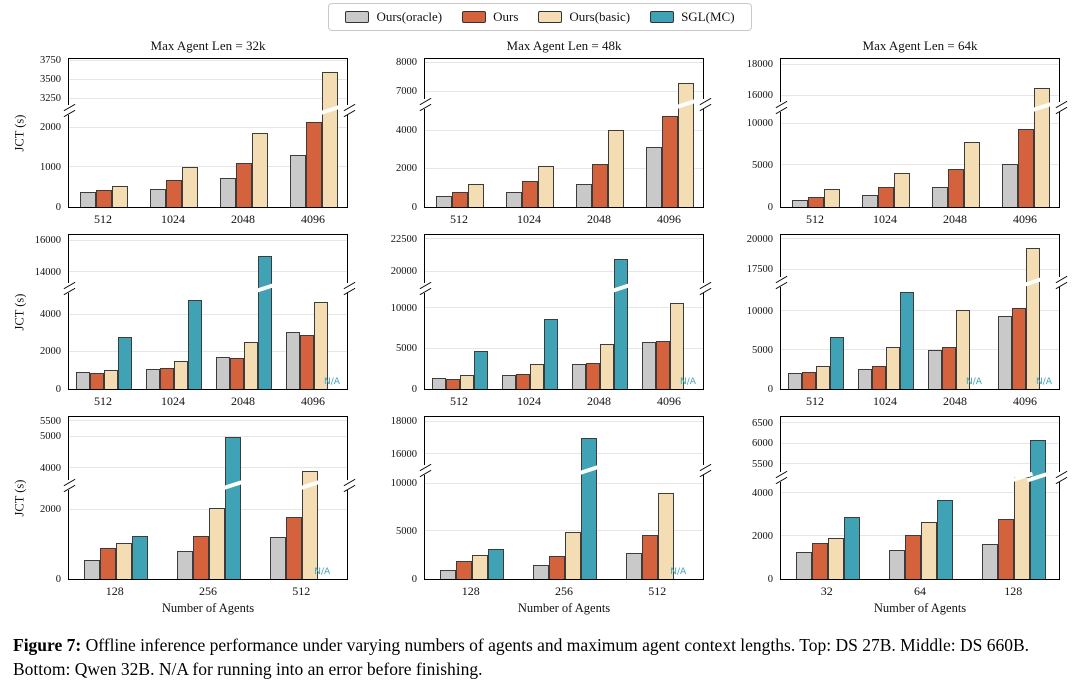 This screenshot has height=691, width=1080. I want to click on xtick-label: 32, so click(826, 591).